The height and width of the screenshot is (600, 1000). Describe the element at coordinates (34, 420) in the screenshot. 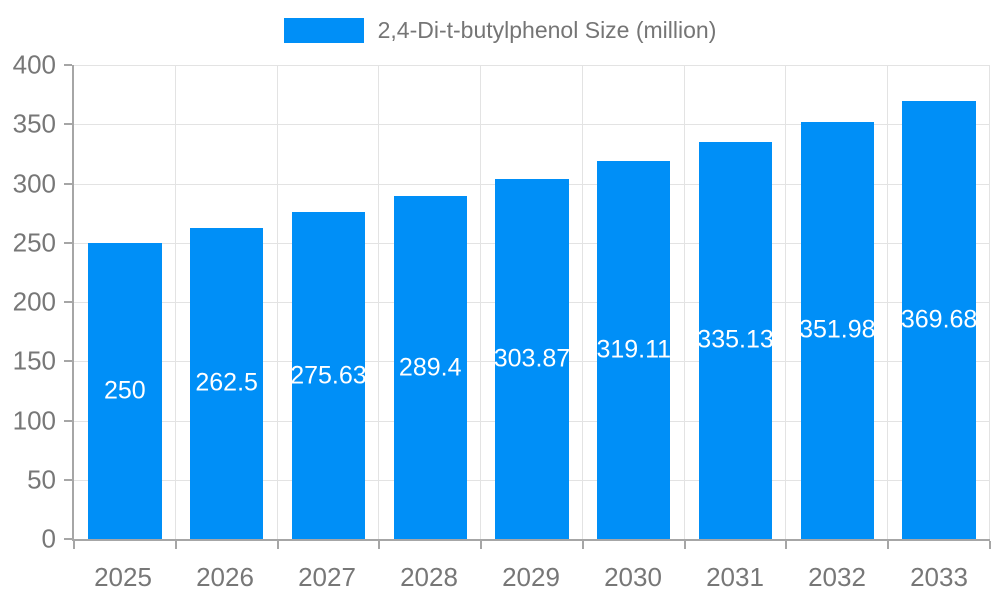

I see `y-tick-label: 100` at that location.